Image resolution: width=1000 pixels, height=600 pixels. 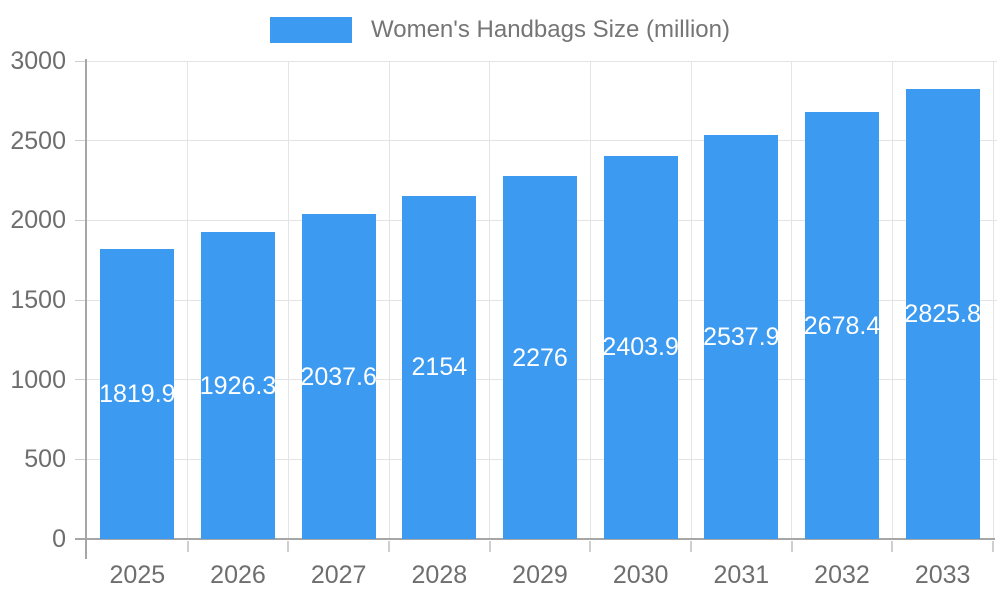 What do you see at coordinates (38, 220) in the screenshot?
I see `y-axis-tick-label: 2000` at bounding box center [38, 220].